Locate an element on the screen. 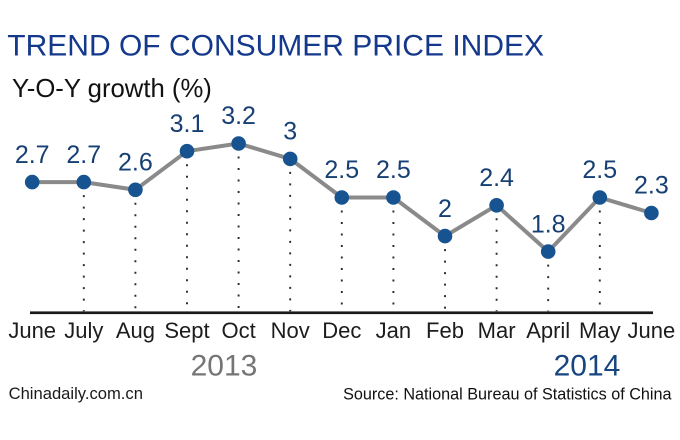 This screenshot has width=680, height=440. svg-text: July is located at coordinates (83, 330).